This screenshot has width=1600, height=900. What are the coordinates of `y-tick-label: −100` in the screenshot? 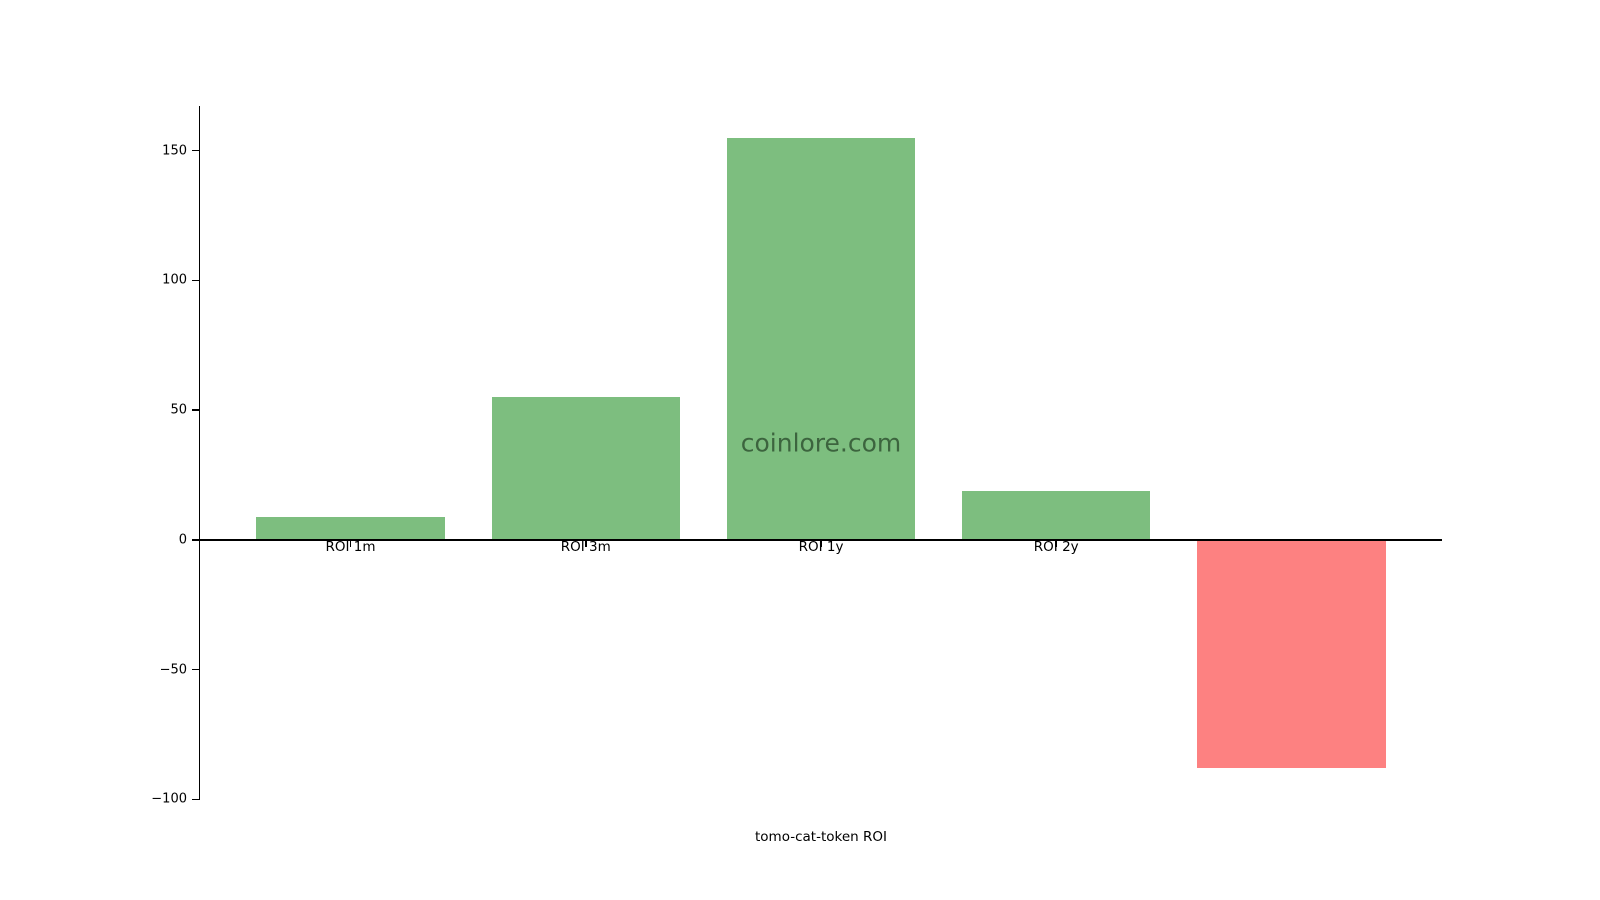 It's located at (169, 799).